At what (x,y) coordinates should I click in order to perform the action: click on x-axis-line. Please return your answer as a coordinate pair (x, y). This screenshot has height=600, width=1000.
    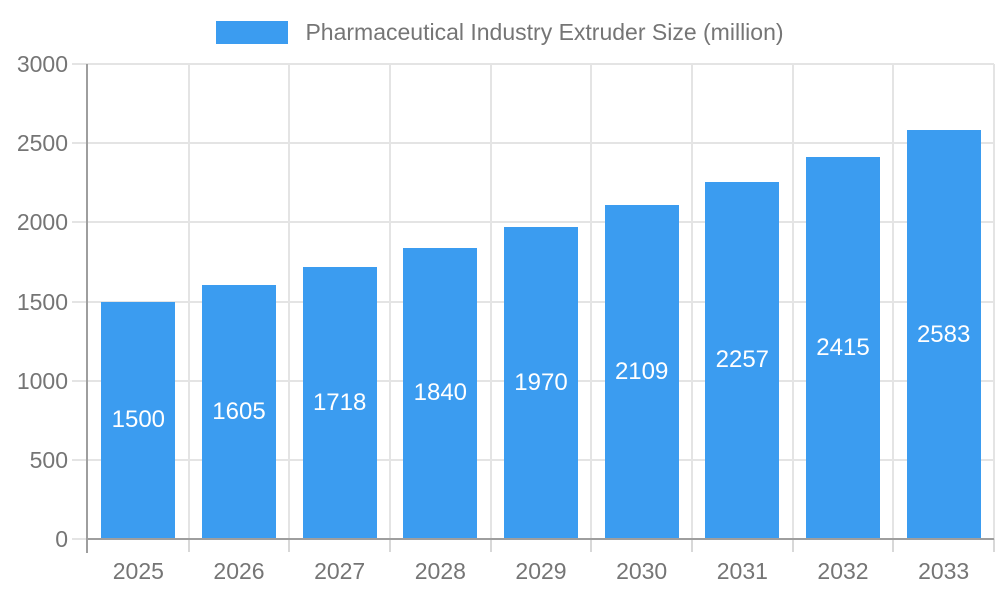
    Looking at the image, I should click on (540, 539).